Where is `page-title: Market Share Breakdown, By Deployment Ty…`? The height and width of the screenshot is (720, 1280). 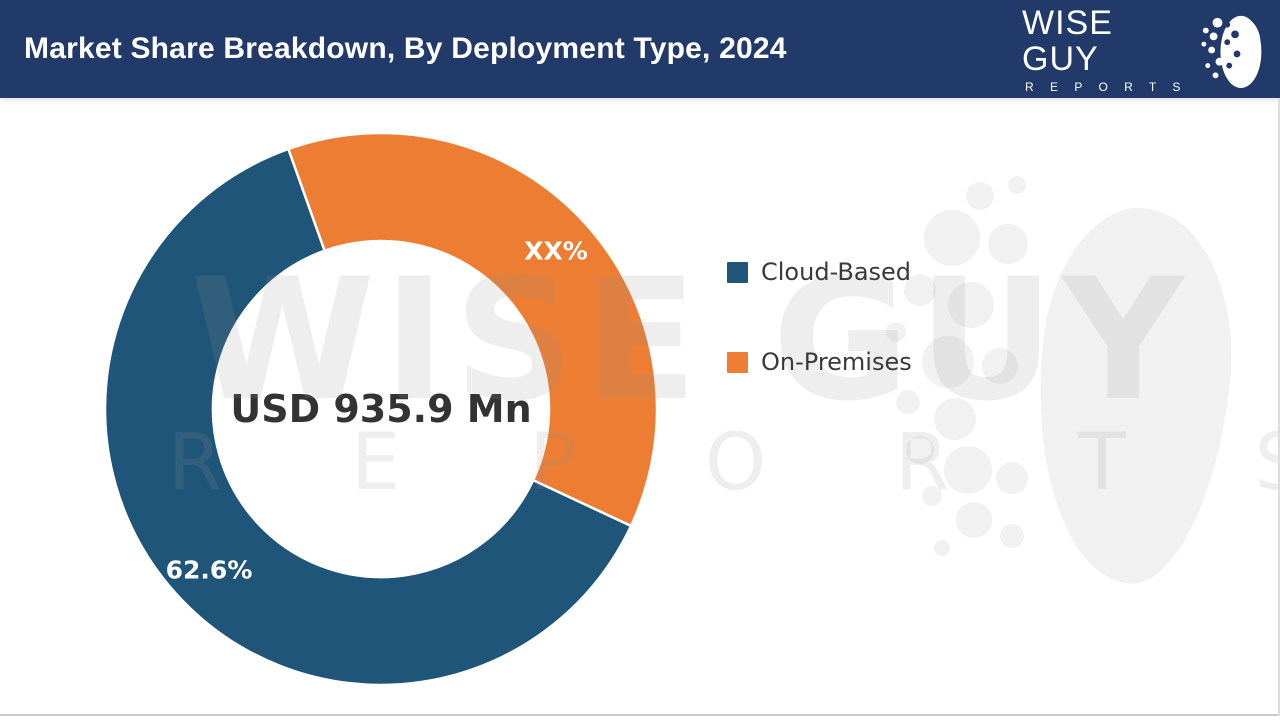
page-title: Market Share Breakdown, By Deployment Ty… is located at coordinates (405, 48).